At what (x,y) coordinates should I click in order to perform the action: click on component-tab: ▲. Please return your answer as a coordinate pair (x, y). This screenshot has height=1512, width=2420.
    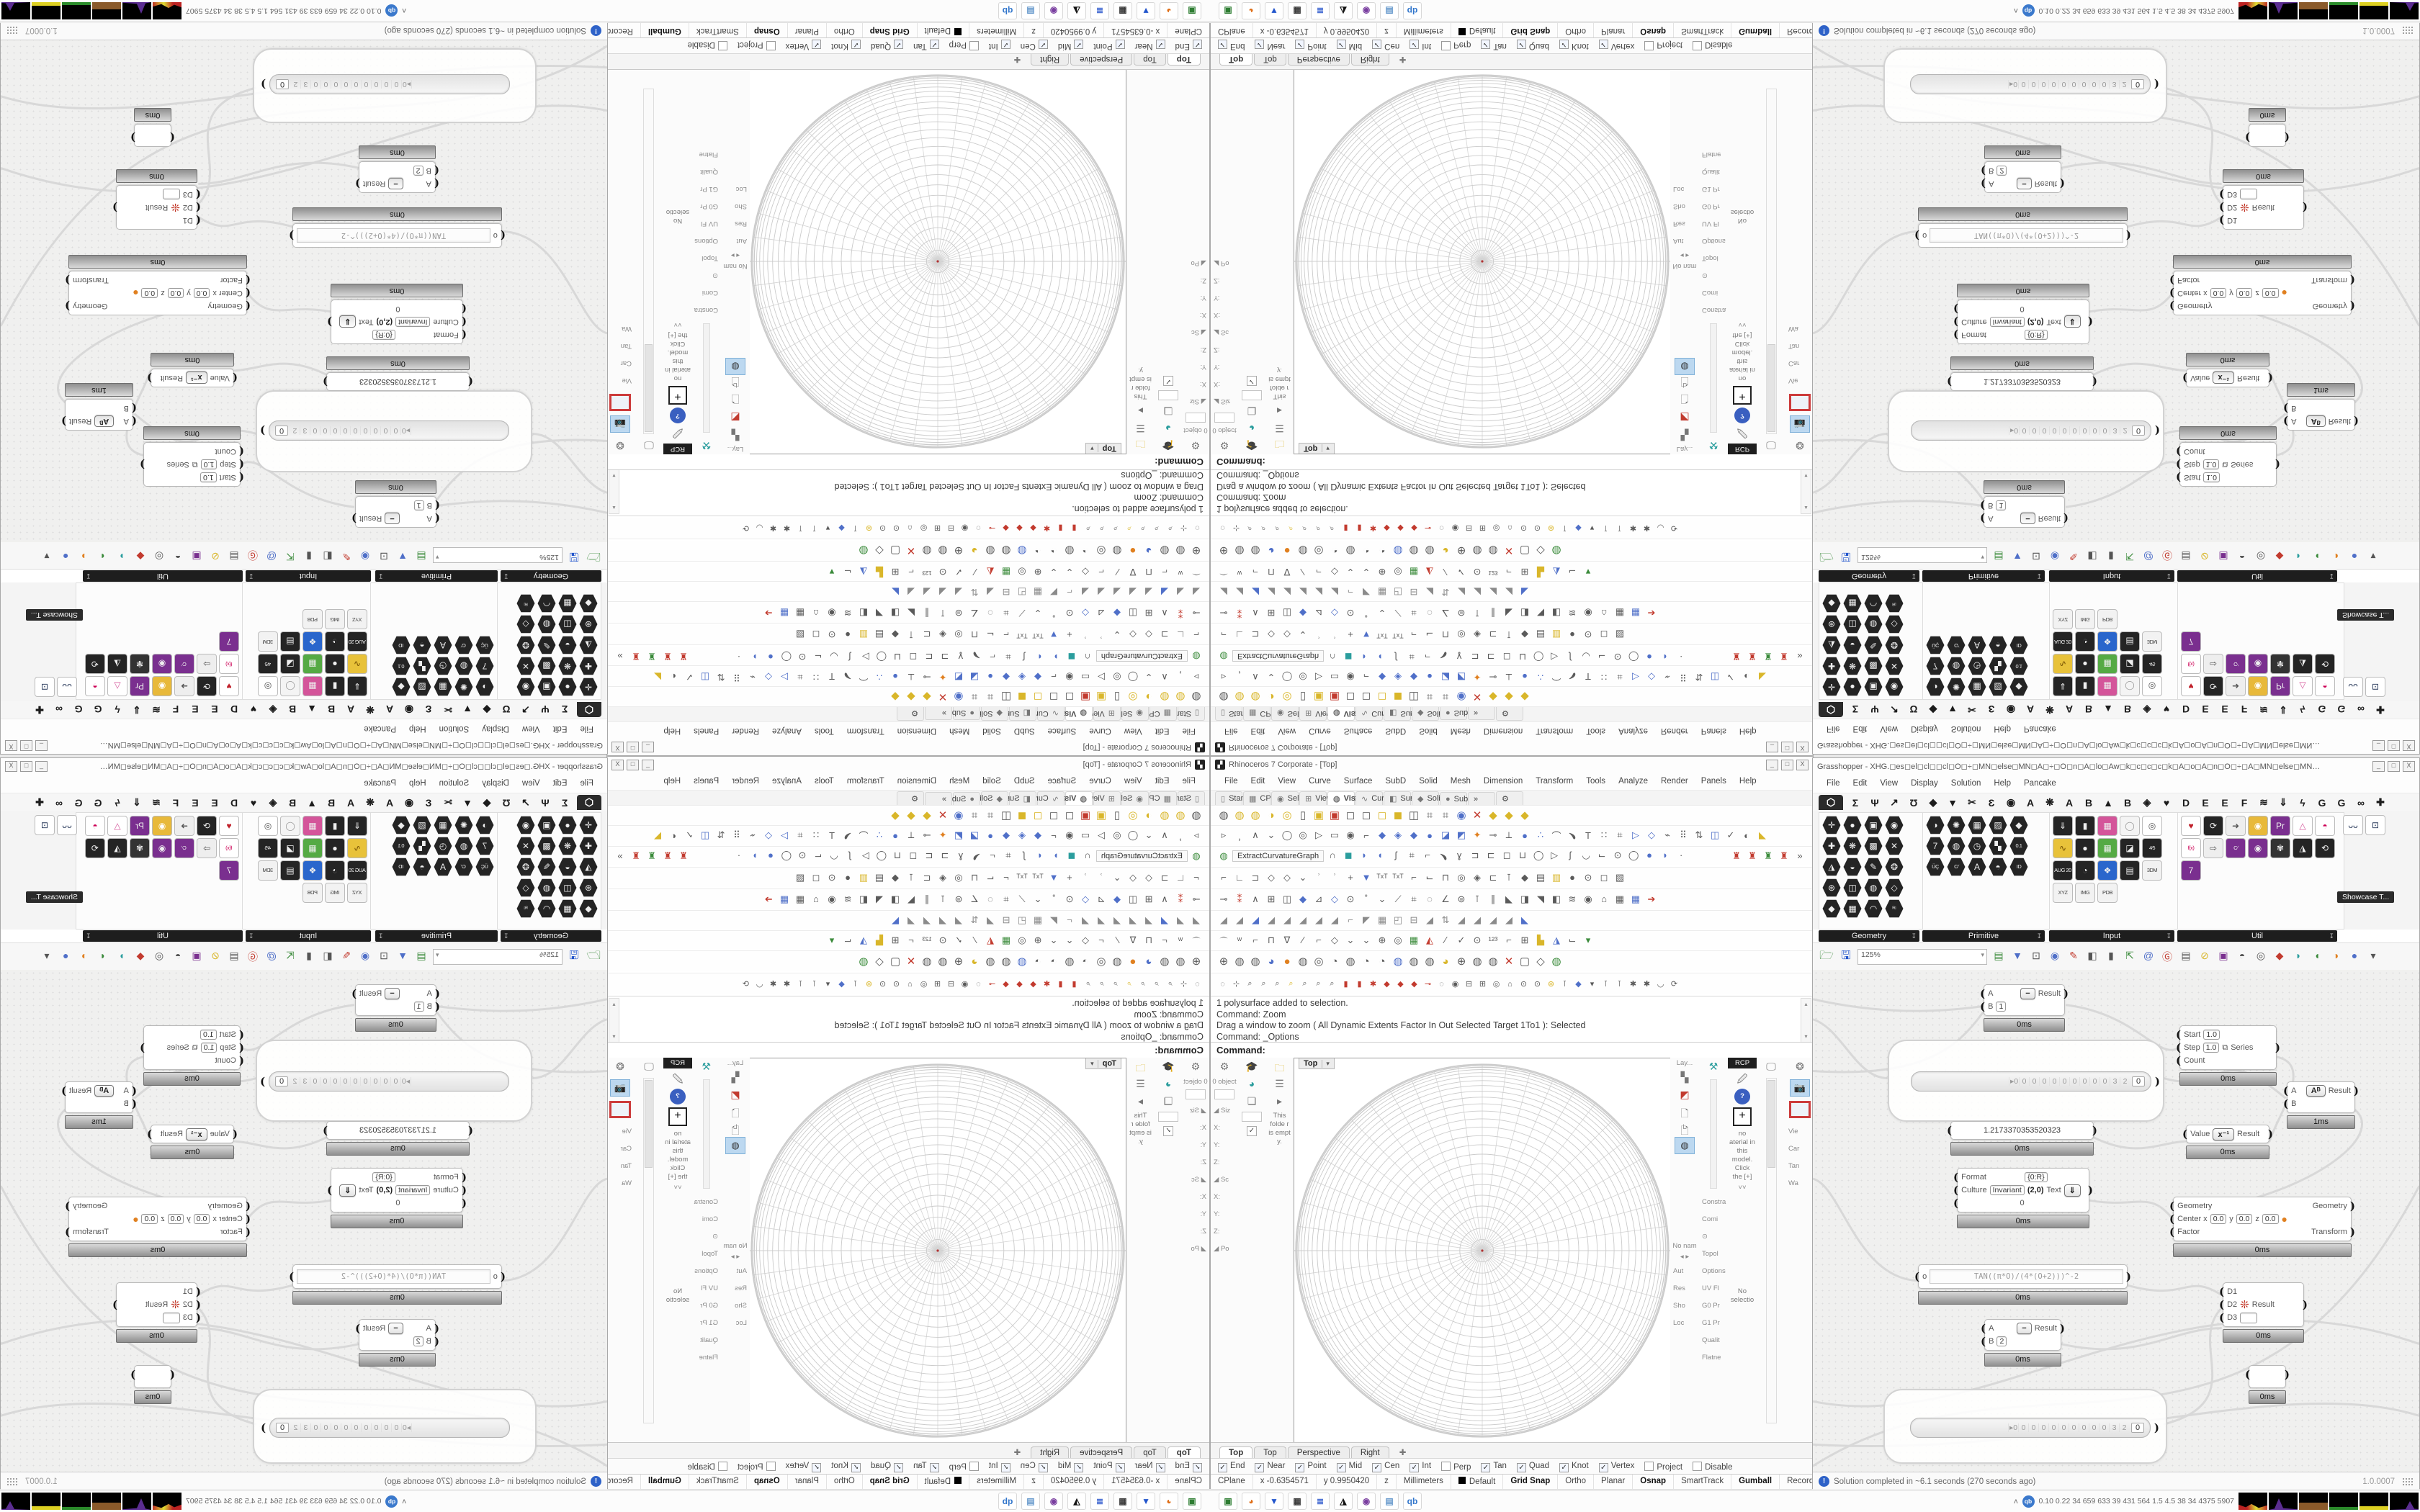
    Looking at the image, I should click on (312, 709).